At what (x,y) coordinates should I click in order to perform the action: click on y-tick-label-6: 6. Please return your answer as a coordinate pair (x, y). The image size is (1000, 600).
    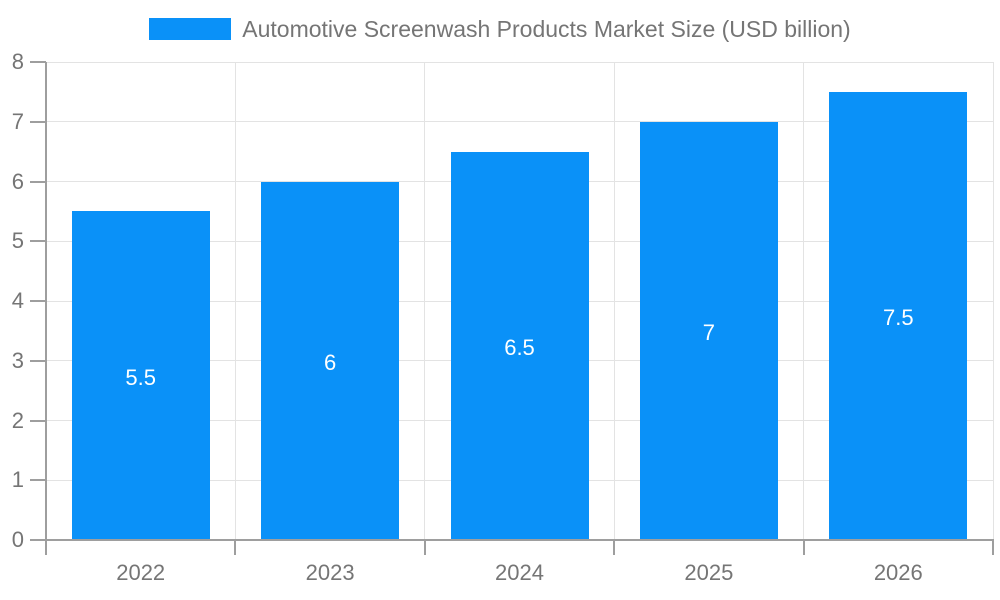
    Looking at the image, I should click on (17, 181).